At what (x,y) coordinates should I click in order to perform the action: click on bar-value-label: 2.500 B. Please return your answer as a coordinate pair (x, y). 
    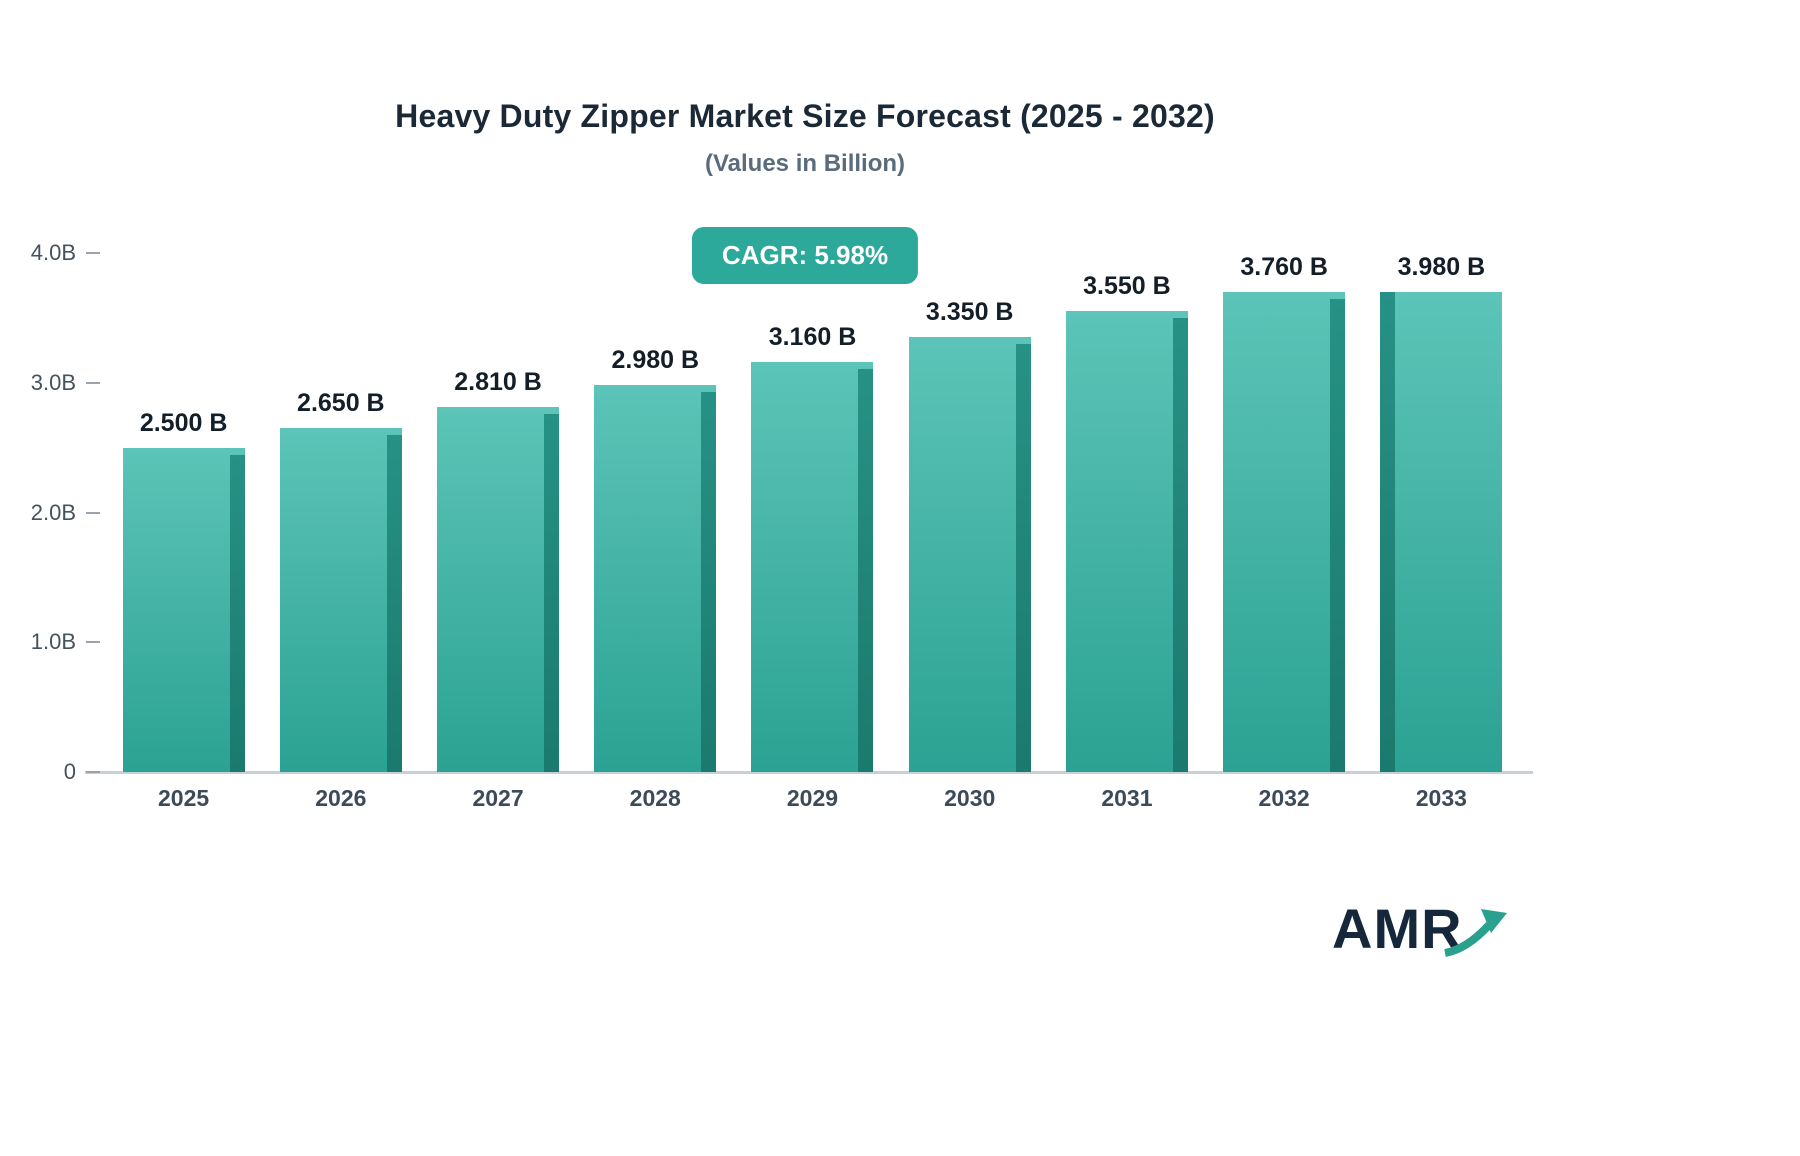
    Looking at the image, I should click on (183, 422).